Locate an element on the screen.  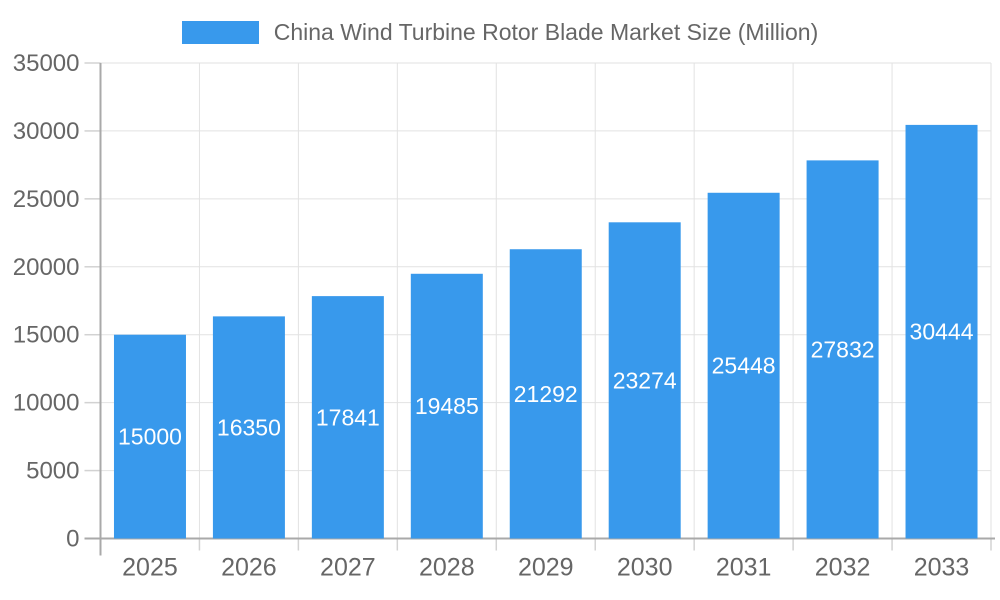
y-axis-tick-label: 25000 is located at coordinates (46, 199).